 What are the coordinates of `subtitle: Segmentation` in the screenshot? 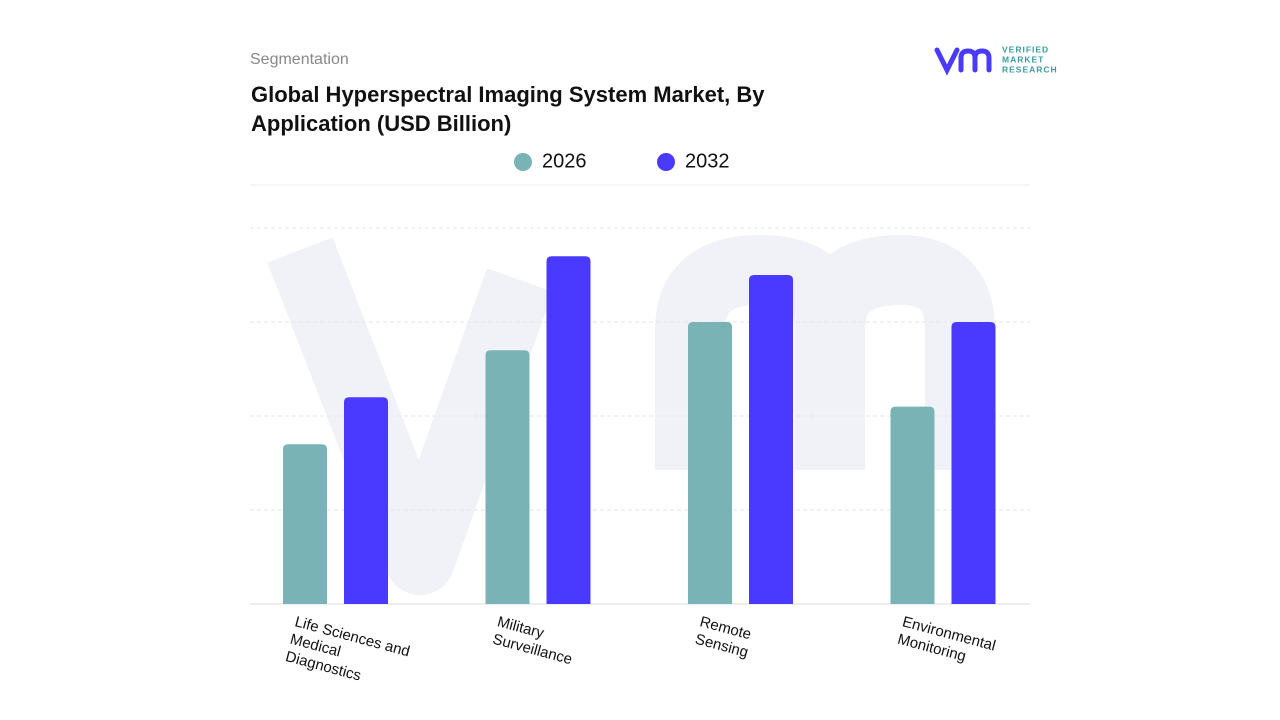 It's located at (299, 59).